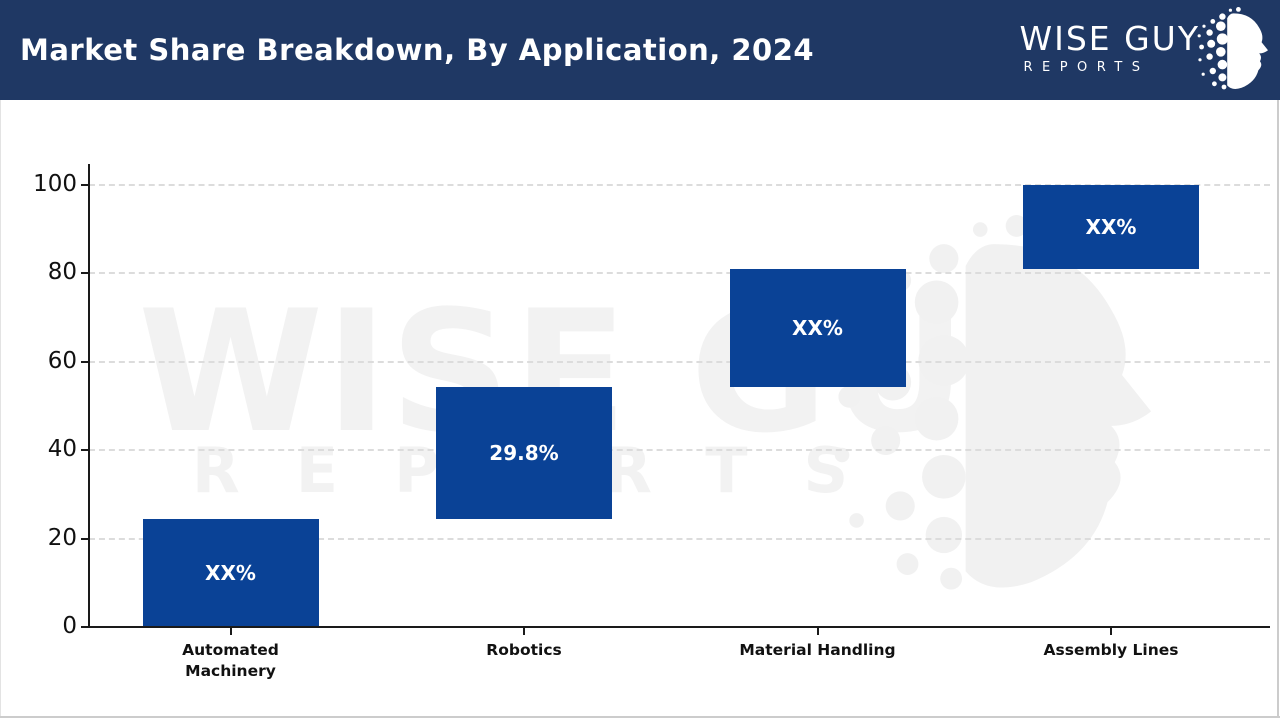 The width and height of the screenshot is (1280, 720). What do you see at coordinates (62, 449) in the screenshot?
I see `y-axis-tick-label: 40` at bounding box center [62, 449].